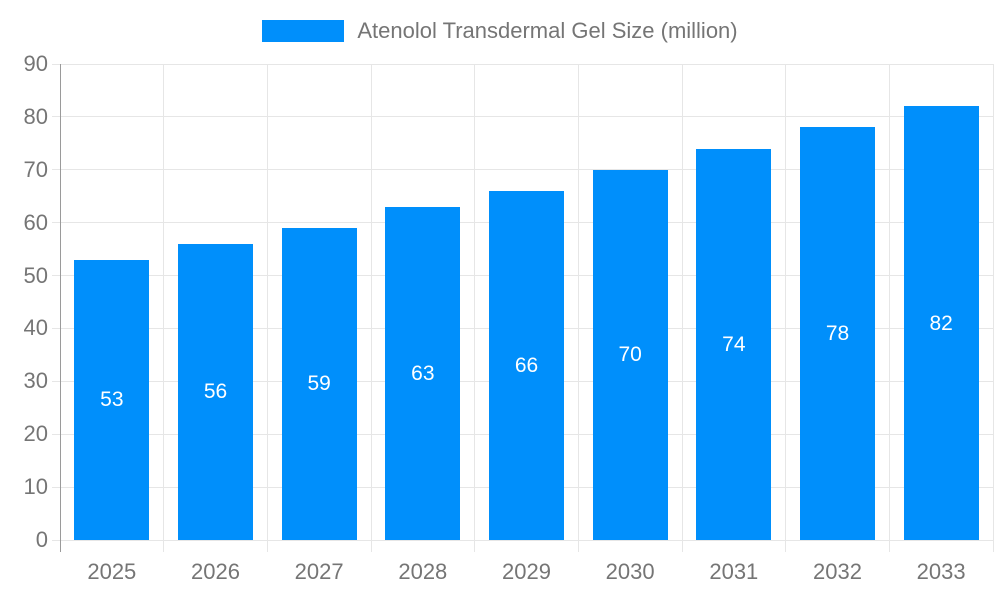 The image size is (1000, 600). Describe the element at coordinates (60, 308) in the screenshot. I see `y-axis-line` at that location.